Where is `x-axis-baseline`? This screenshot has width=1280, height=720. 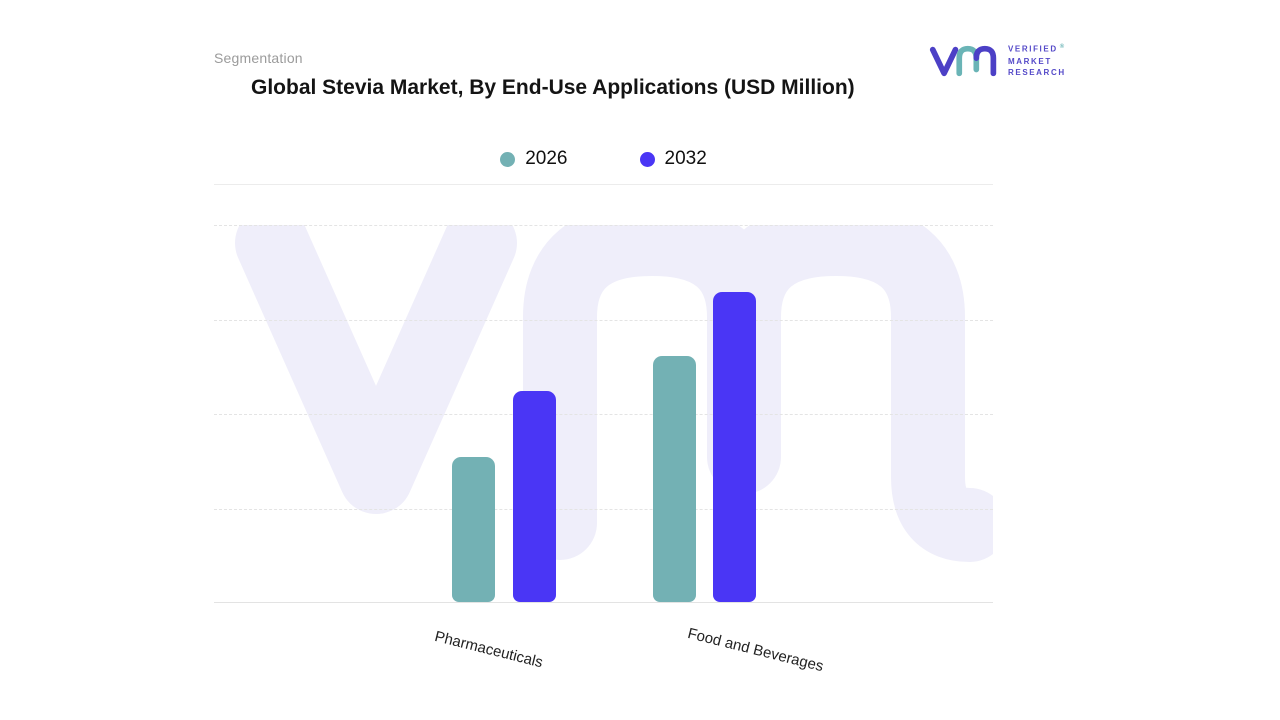
x-axis-baseline is located at coordinates (603, 602).